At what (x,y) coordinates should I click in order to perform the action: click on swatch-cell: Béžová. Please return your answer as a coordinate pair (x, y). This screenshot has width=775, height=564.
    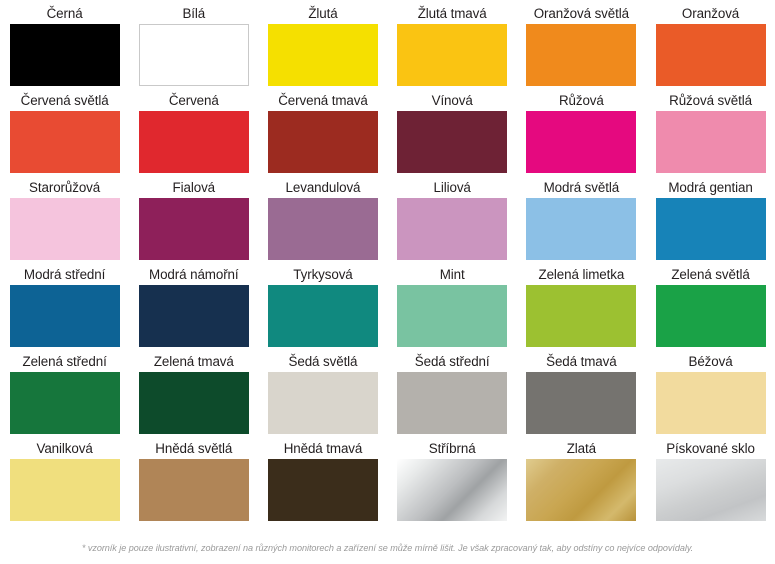
    Looking at the image, I should click on (710, 395).